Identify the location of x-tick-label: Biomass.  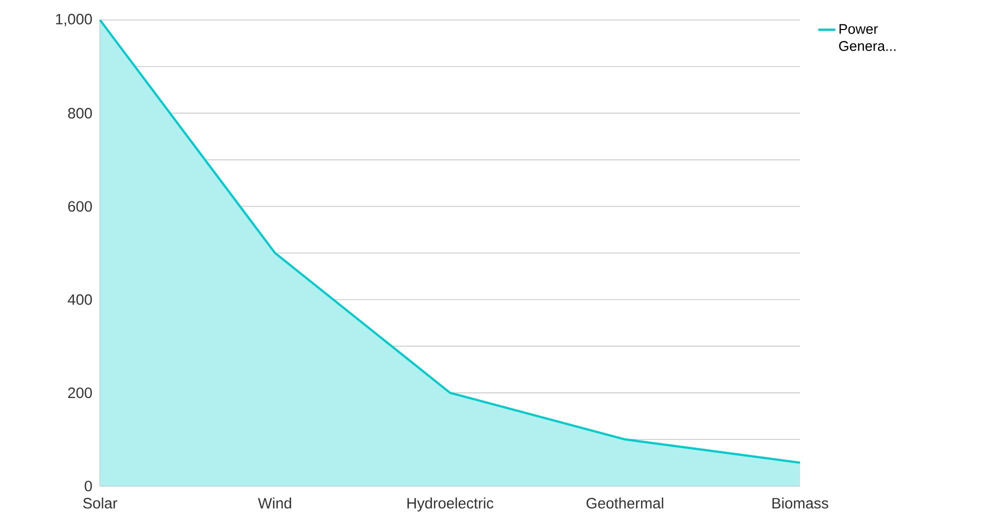
(800, 503).